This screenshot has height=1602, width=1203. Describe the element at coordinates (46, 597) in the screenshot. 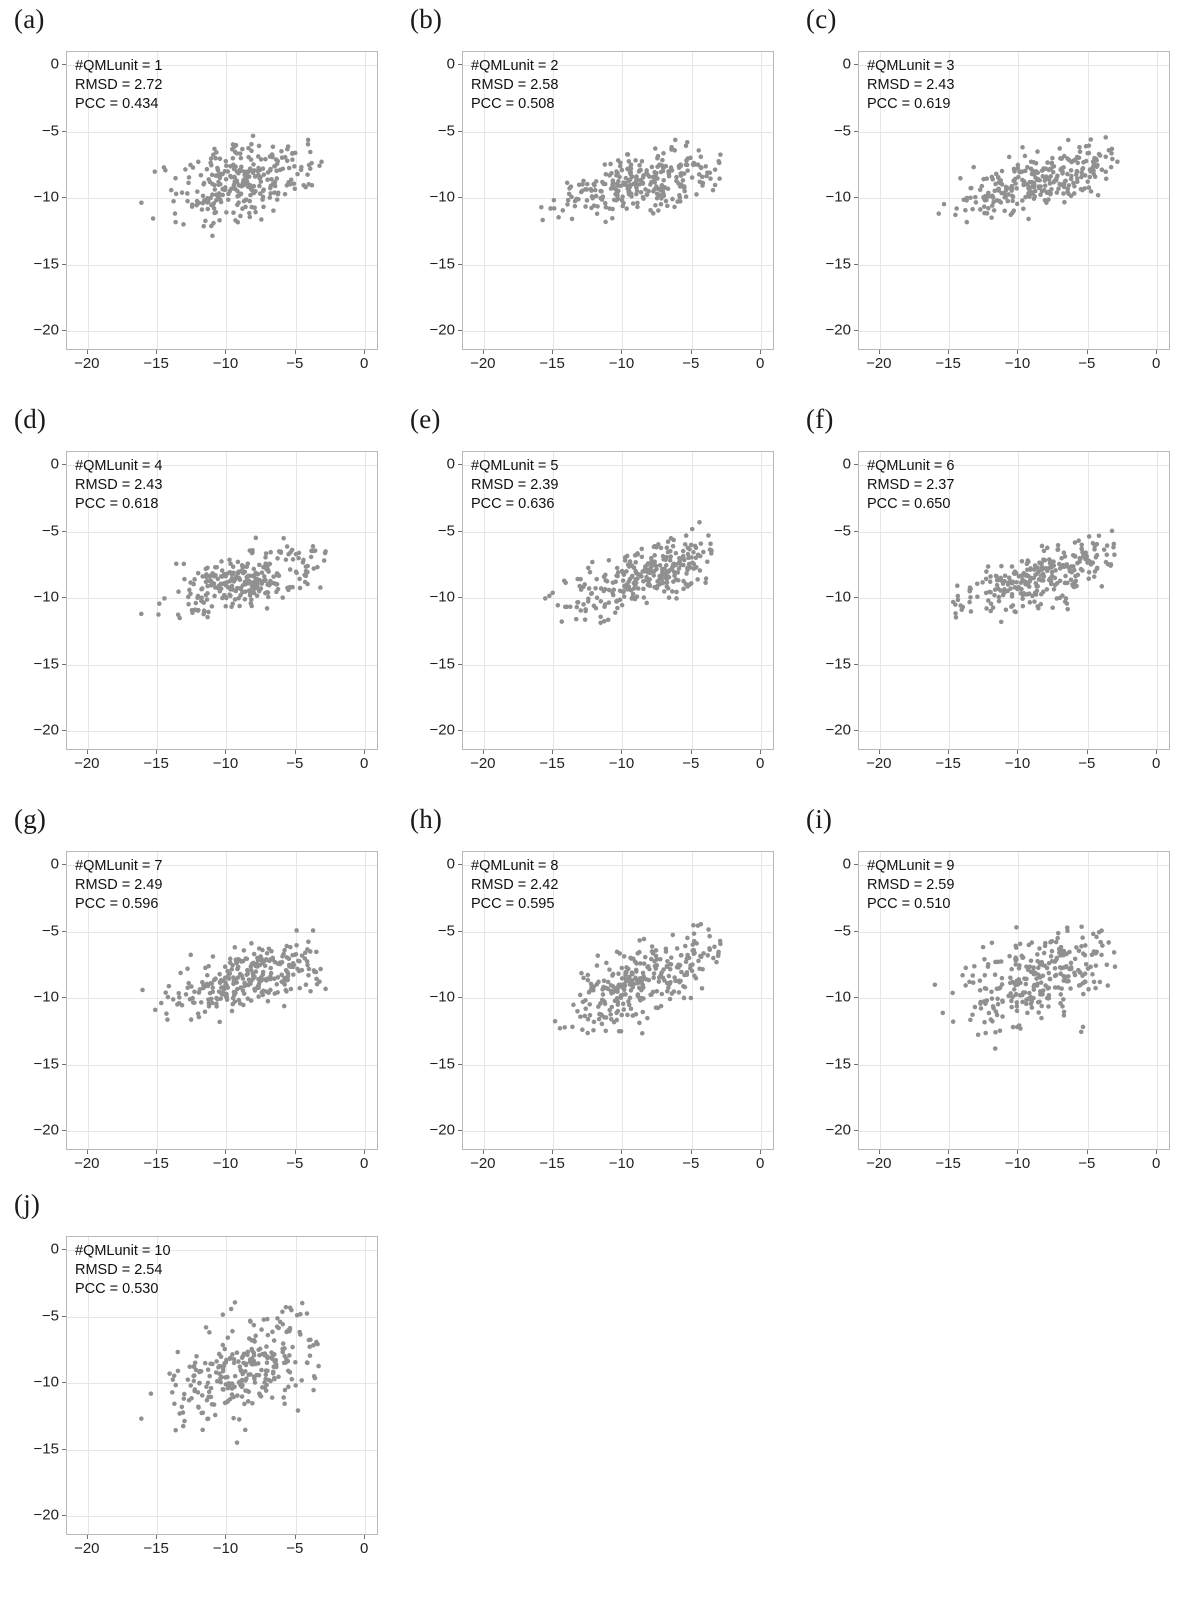

I see `y-tick-label: −10` at that location.